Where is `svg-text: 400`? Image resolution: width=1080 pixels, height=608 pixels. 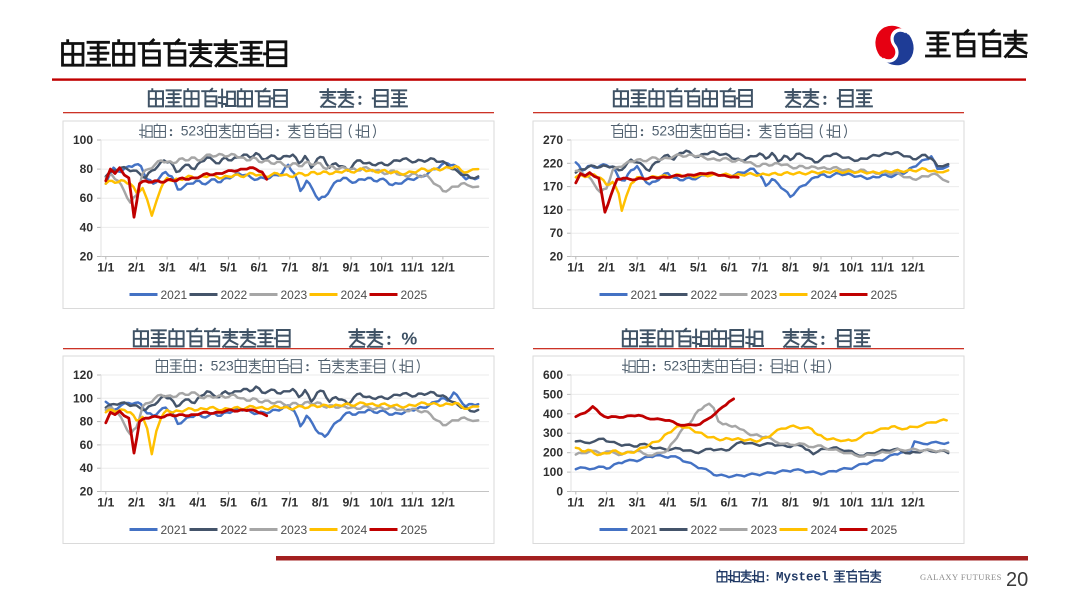 svg-text: 400 is located at coordinates (553, 414).